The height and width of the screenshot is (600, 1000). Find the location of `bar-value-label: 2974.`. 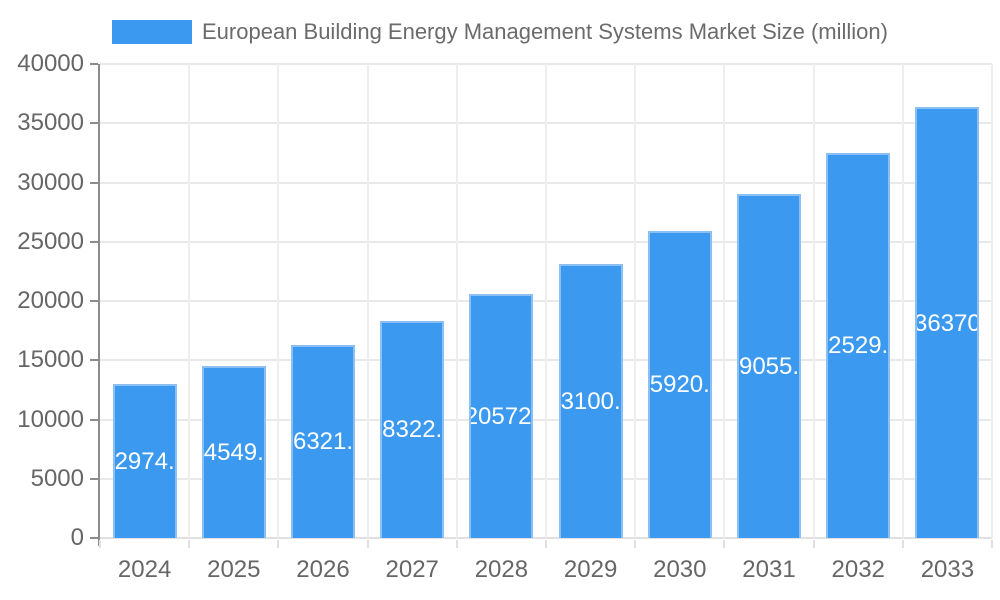

bar-value-label: 2974. is located at coordinates (144, 462).